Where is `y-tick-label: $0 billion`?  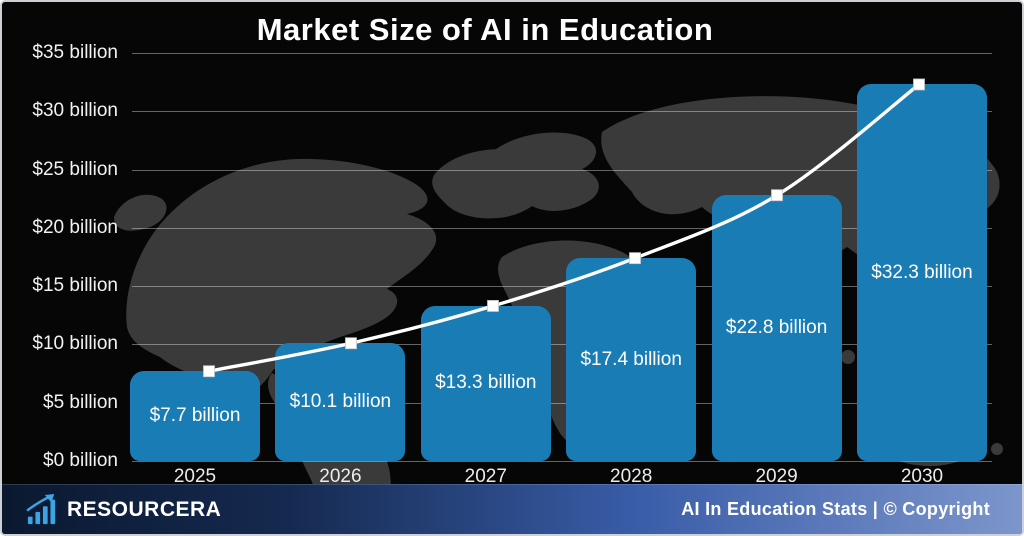
y-tick-label: $0 billion is located at coordinates (80, 460).